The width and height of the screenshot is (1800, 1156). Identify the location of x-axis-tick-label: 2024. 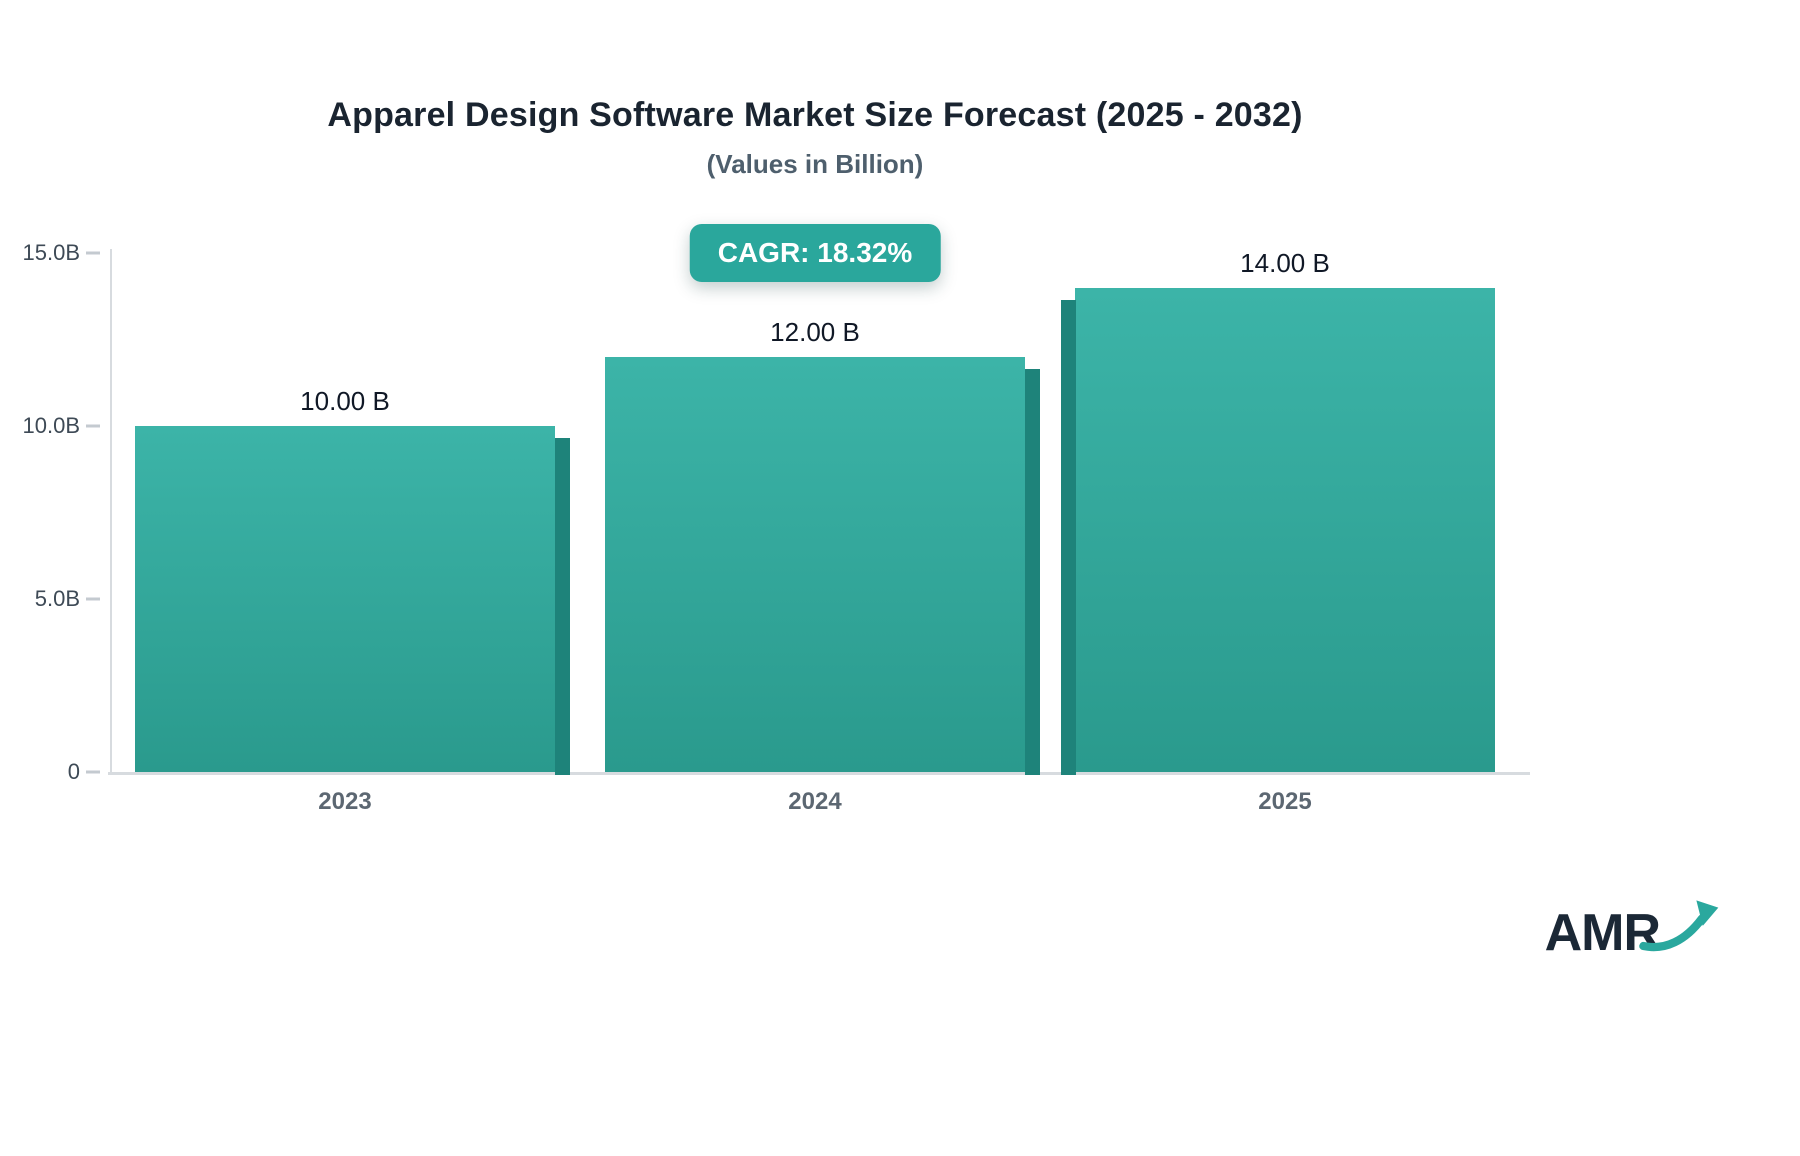
(815, 801).